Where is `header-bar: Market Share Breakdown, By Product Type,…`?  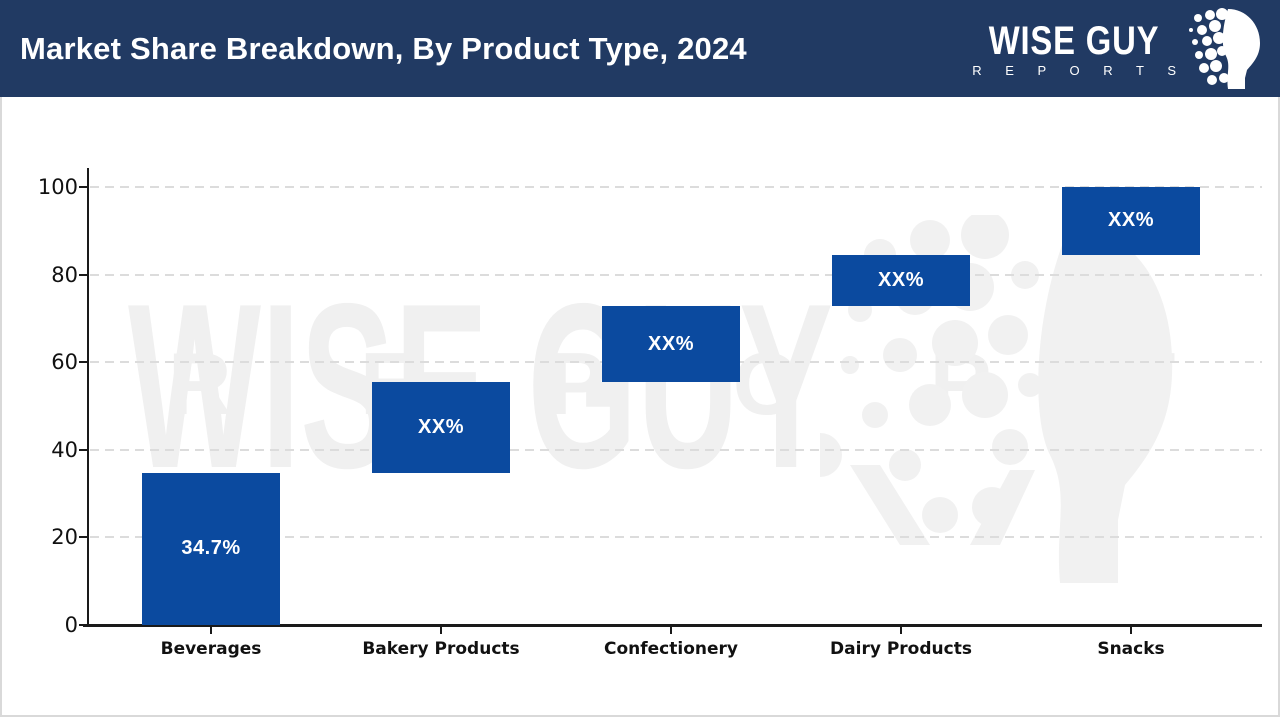 header-bar: Market Share Breakdown, By Product Type,… is located at coordinates (640, 48).